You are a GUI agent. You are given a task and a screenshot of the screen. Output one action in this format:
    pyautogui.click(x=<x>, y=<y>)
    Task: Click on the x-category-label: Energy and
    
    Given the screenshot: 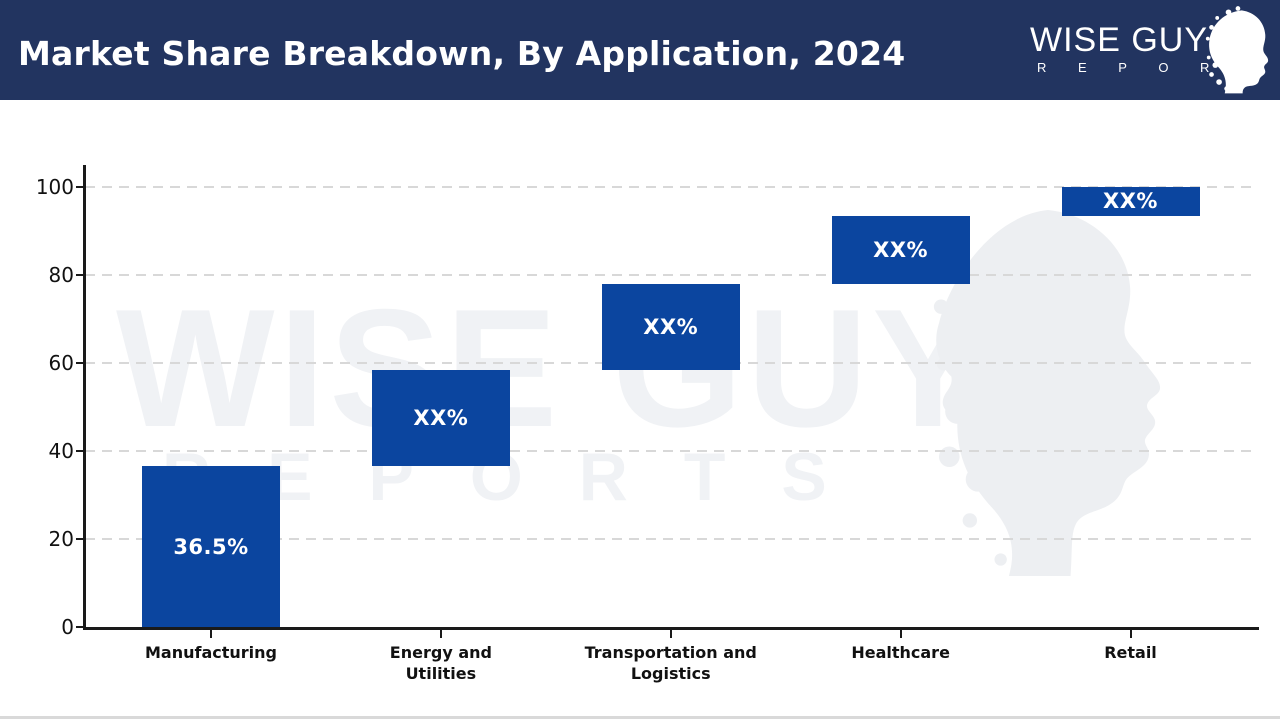 What is the action you would take?
    pyautogui.click(x=440, y=652)
    